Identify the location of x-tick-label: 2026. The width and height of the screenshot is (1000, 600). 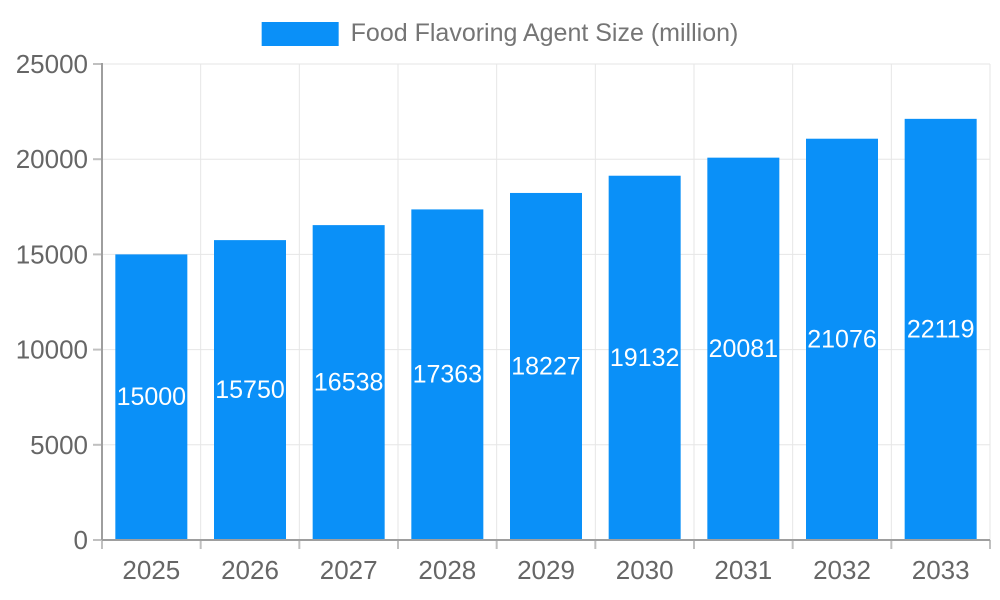
(250, 570).